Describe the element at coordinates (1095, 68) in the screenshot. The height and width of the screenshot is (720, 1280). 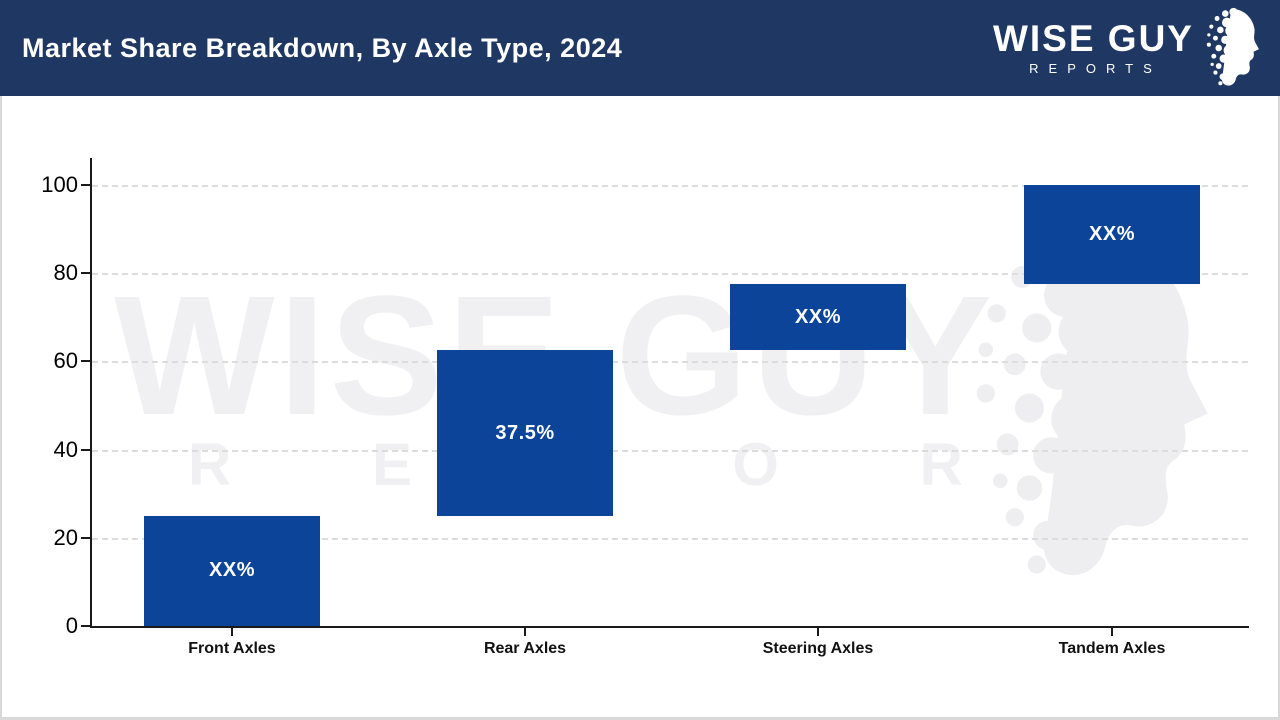
I see `logo-reports-label: REPORTS` at that location.